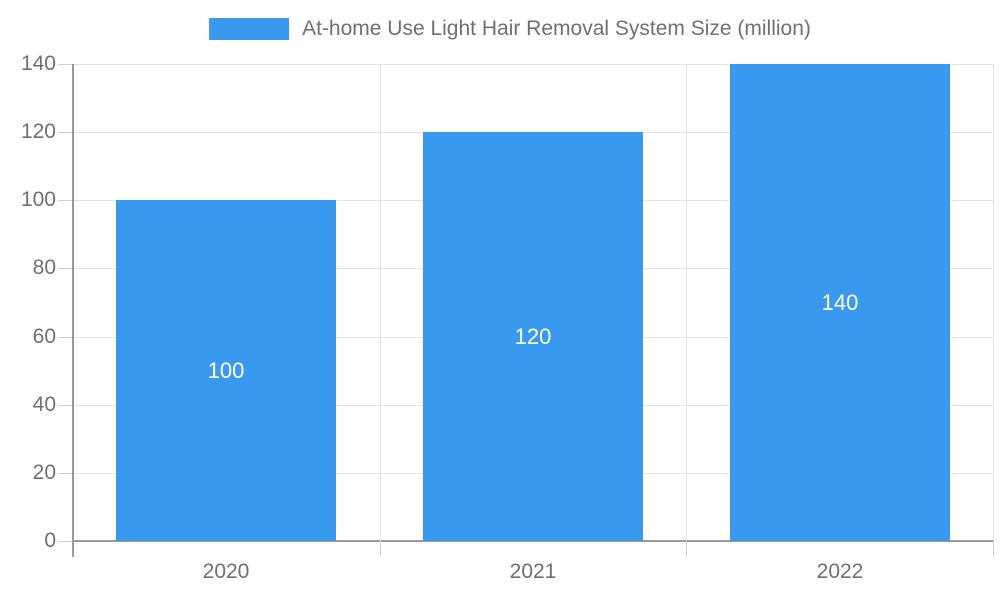 This screenshot has height=600, width=1000. I want to click on bar-2020: 100, so click(226, 370).